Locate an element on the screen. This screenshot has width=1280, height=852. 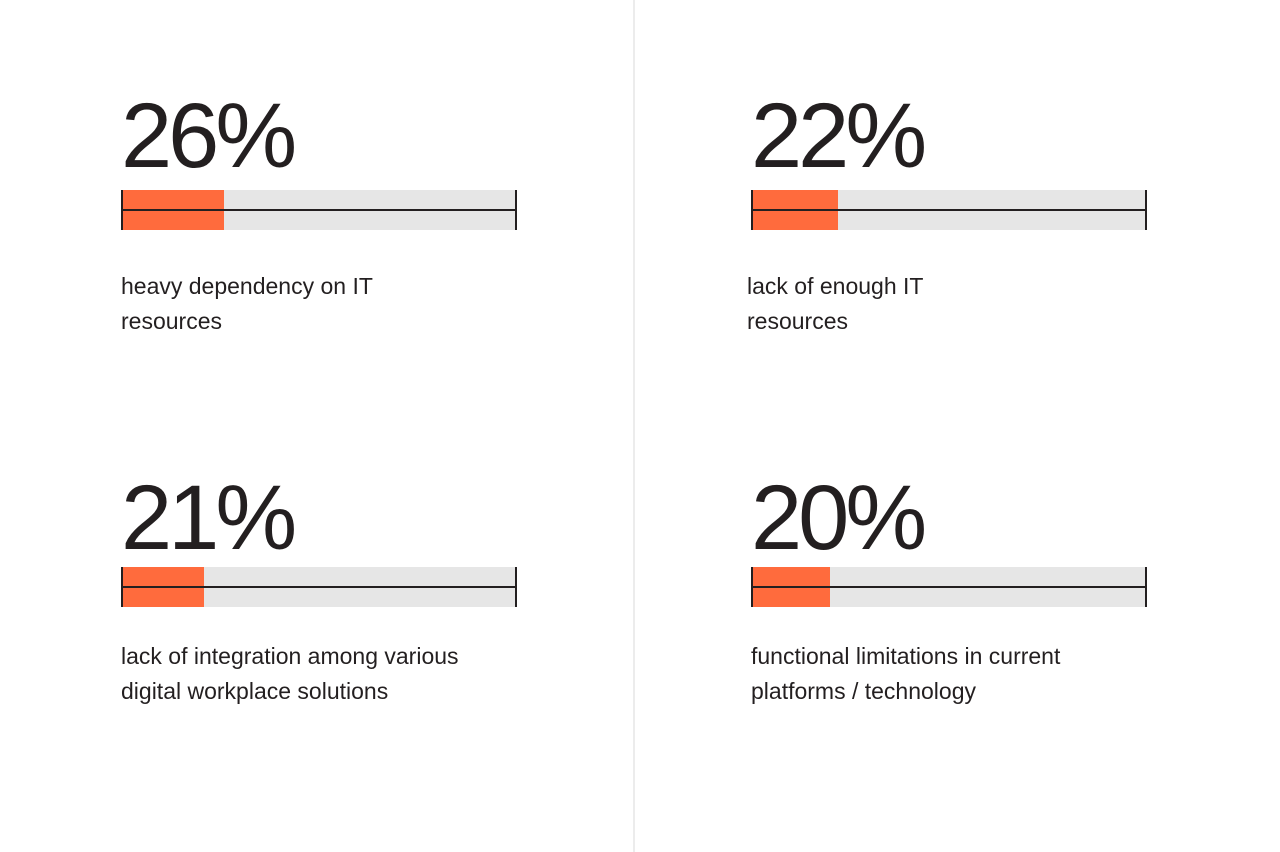
stat-caption-line: lack of integration among various is located at coordinates (290, 656).